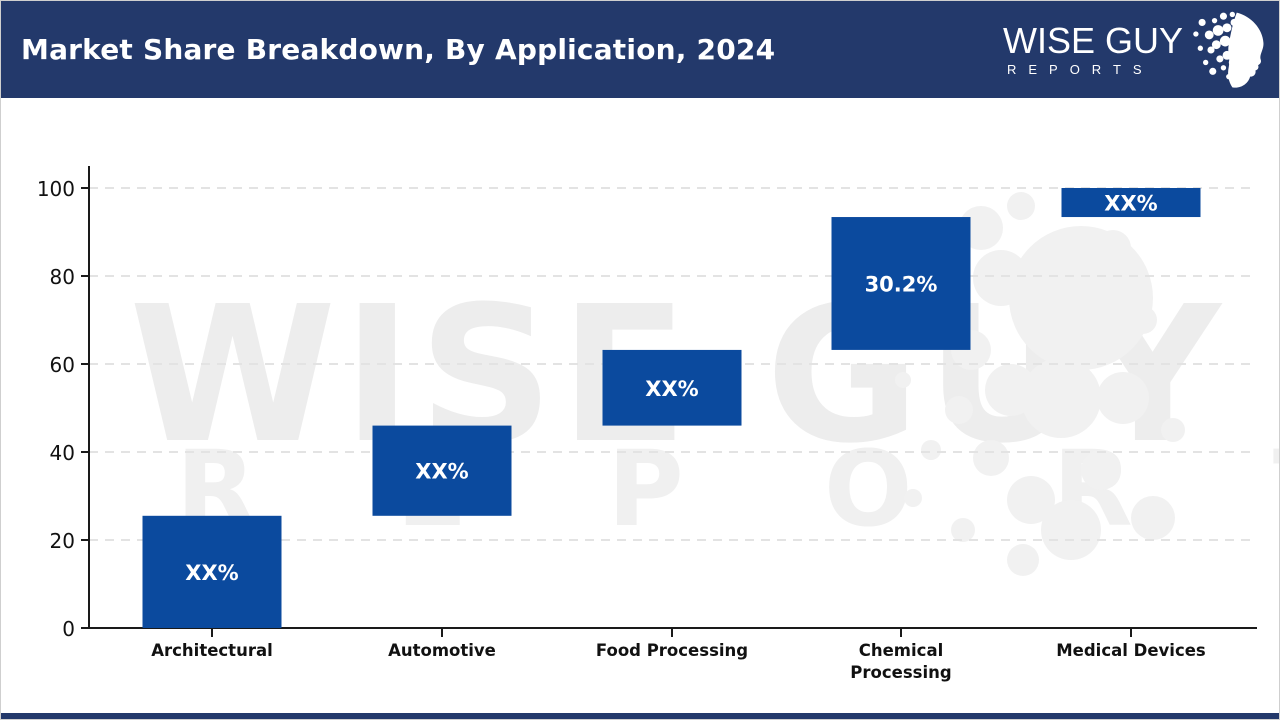 The height and width of the screenshot is (720, 1280). I want to click on x-category-label-food-processing: Food Processing, so click(672, 650).